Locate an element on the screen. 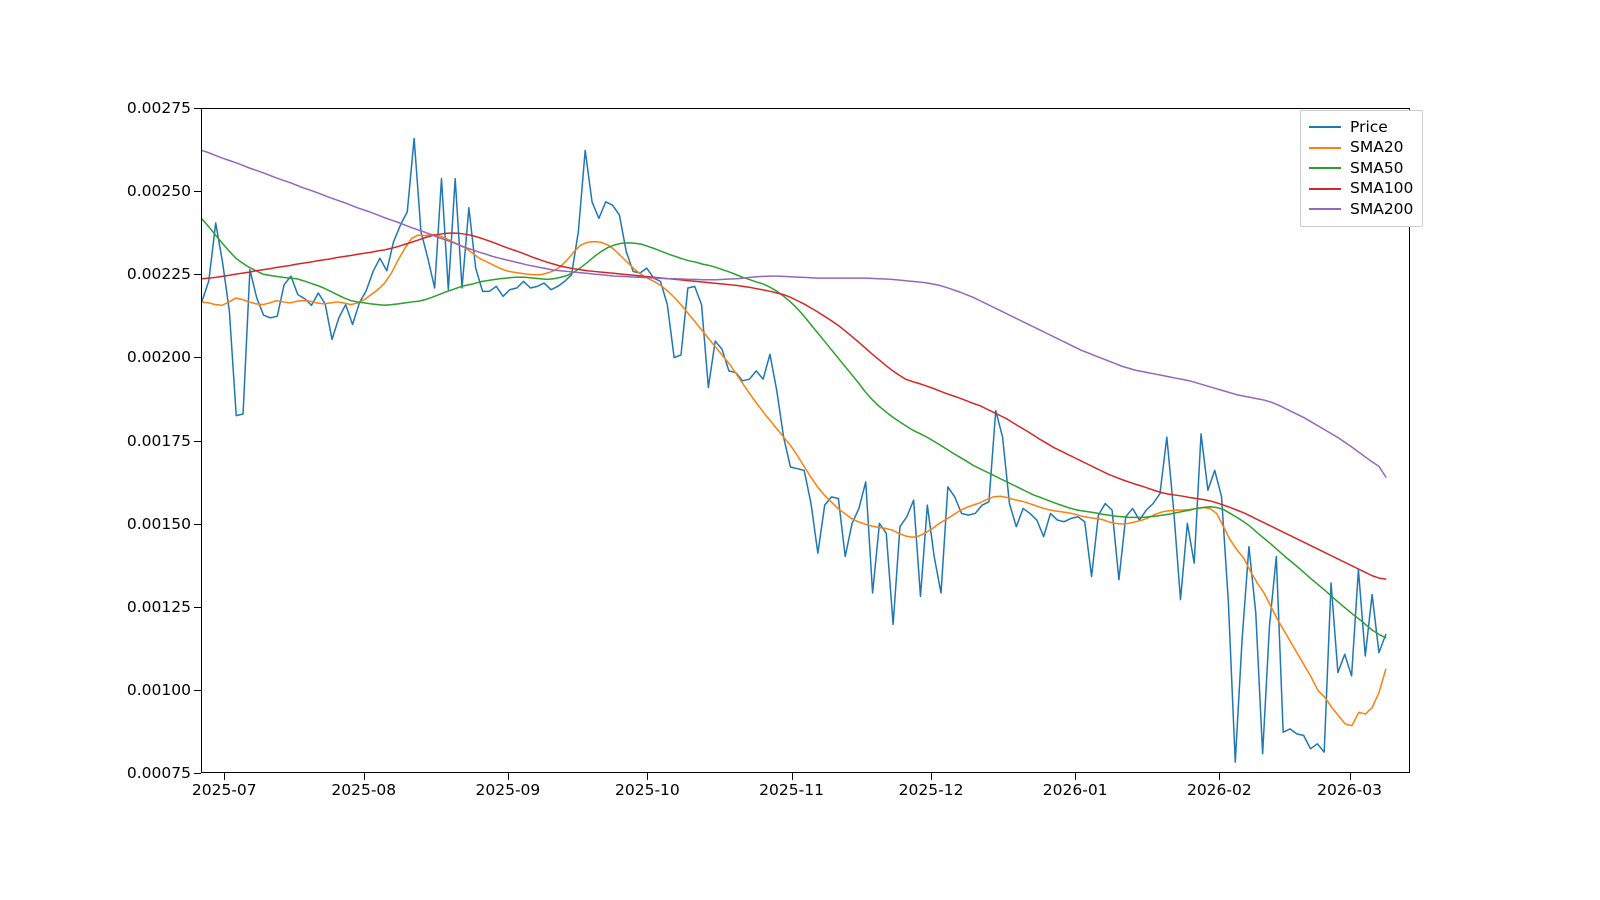 The height and width of the screenshot is (900, 1600). legend-item-sma50: SMA50 is located at coordinates (1361, 168).